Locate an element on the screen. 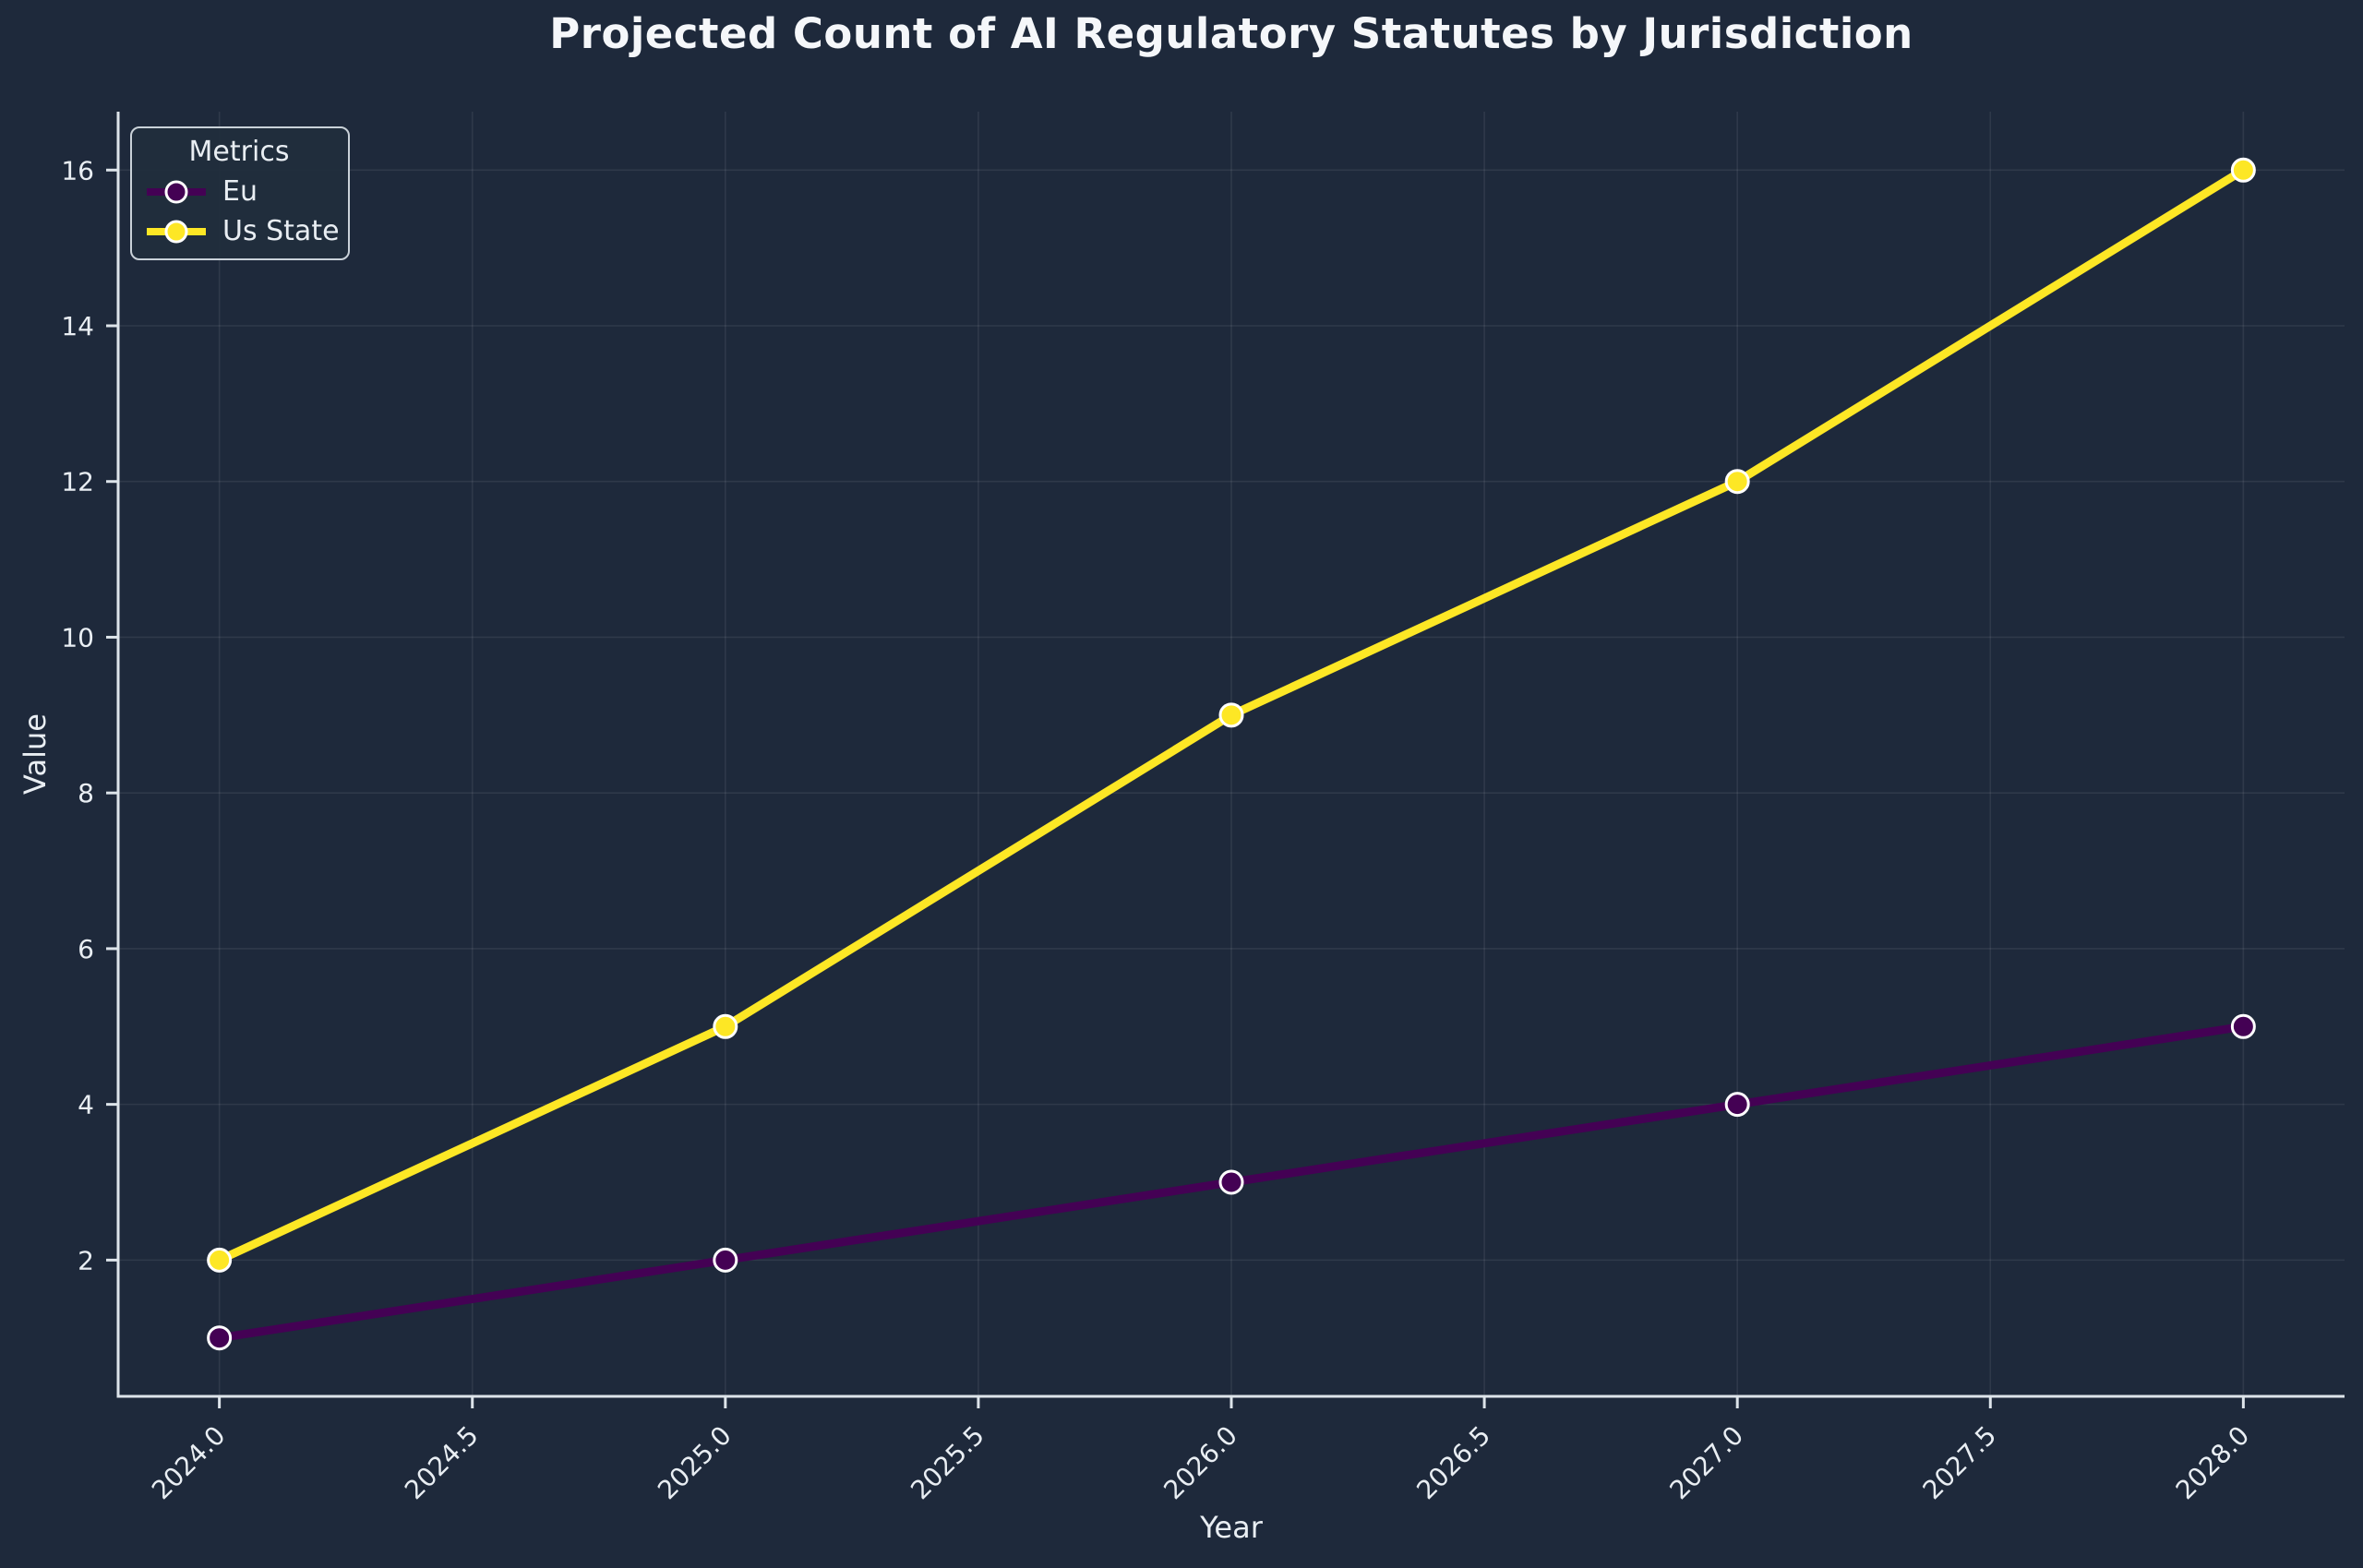  svg-text: 12 is located at coordinates (77, 482).